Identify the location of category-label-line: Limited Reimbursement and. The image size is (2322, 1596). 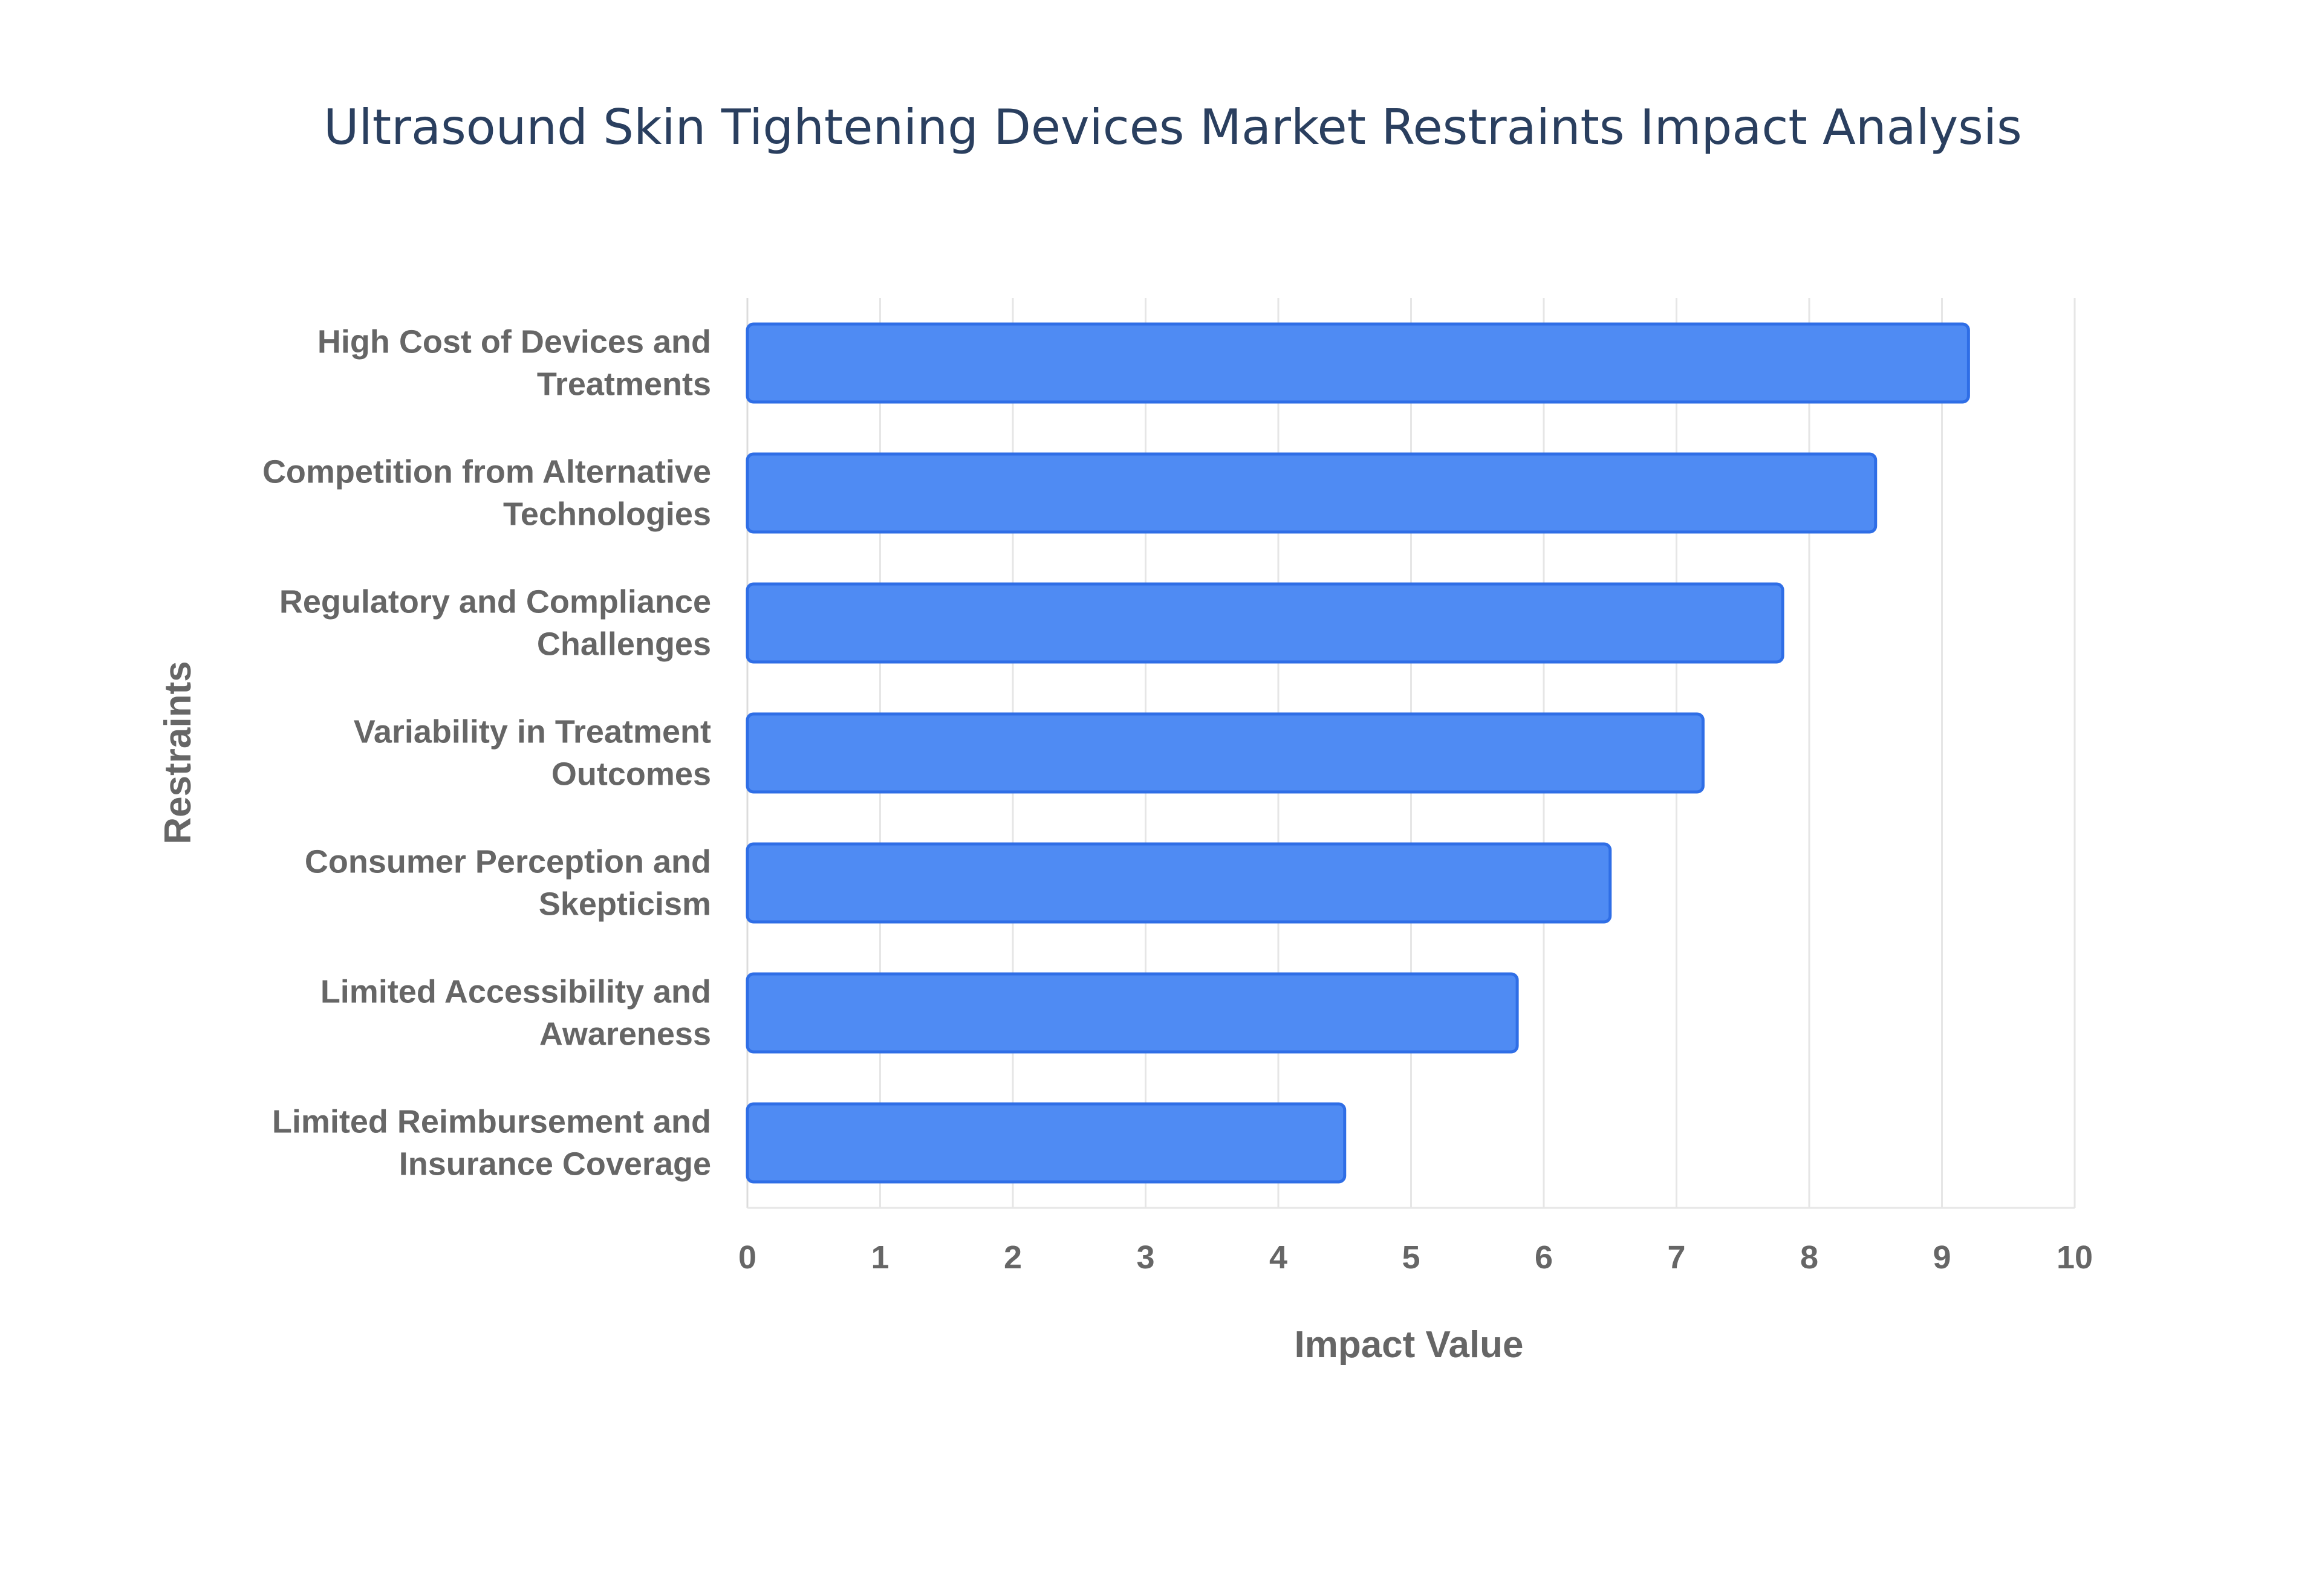
(491, 1122).